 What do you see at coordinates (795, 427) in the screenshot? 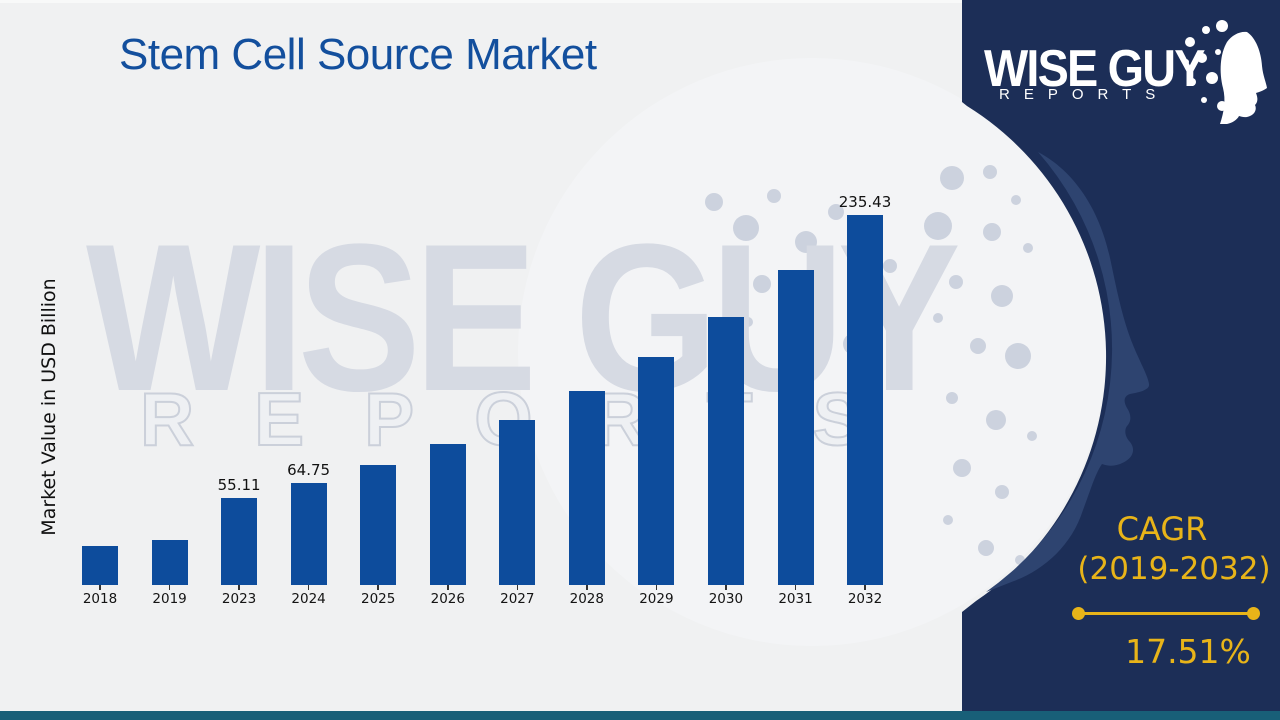
I see `bar-2031` at bounding box center [795, 427].